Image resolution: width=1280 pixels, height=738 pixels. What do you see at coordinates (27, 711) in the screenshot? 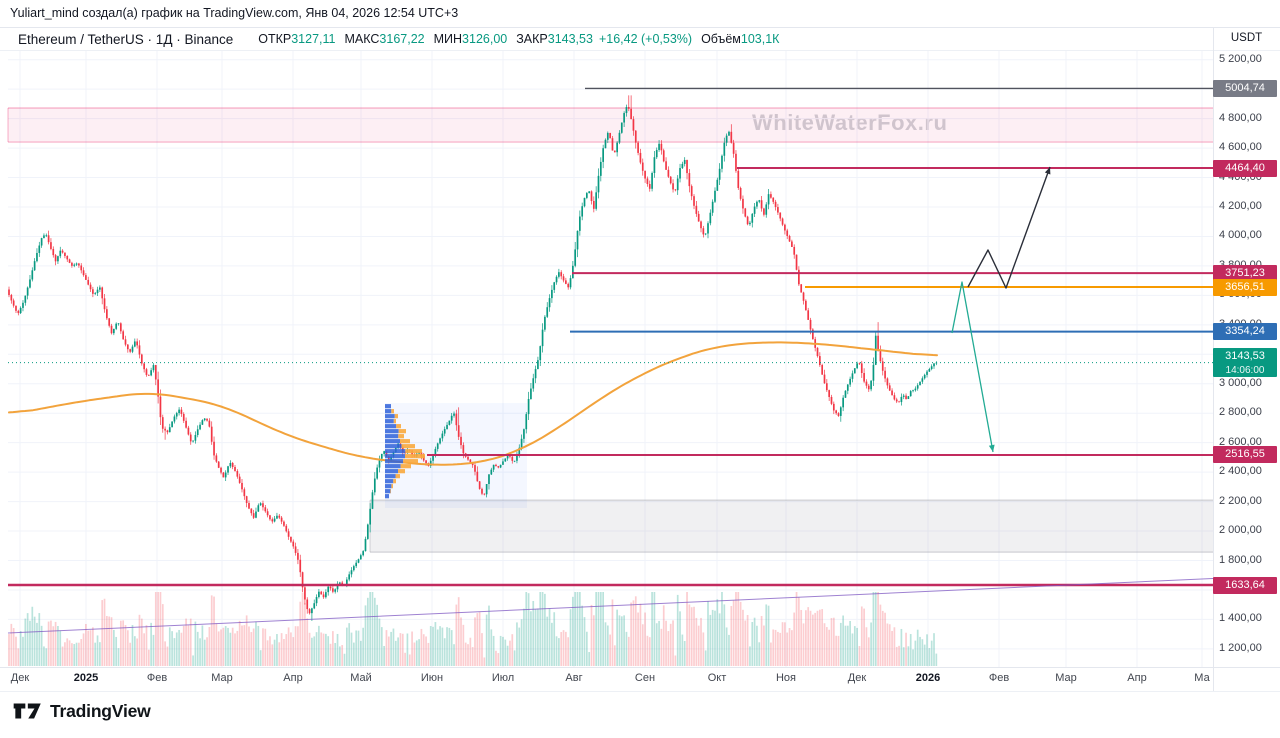
I see `tradingview-logo-icon` at bounding box center [27, 711].